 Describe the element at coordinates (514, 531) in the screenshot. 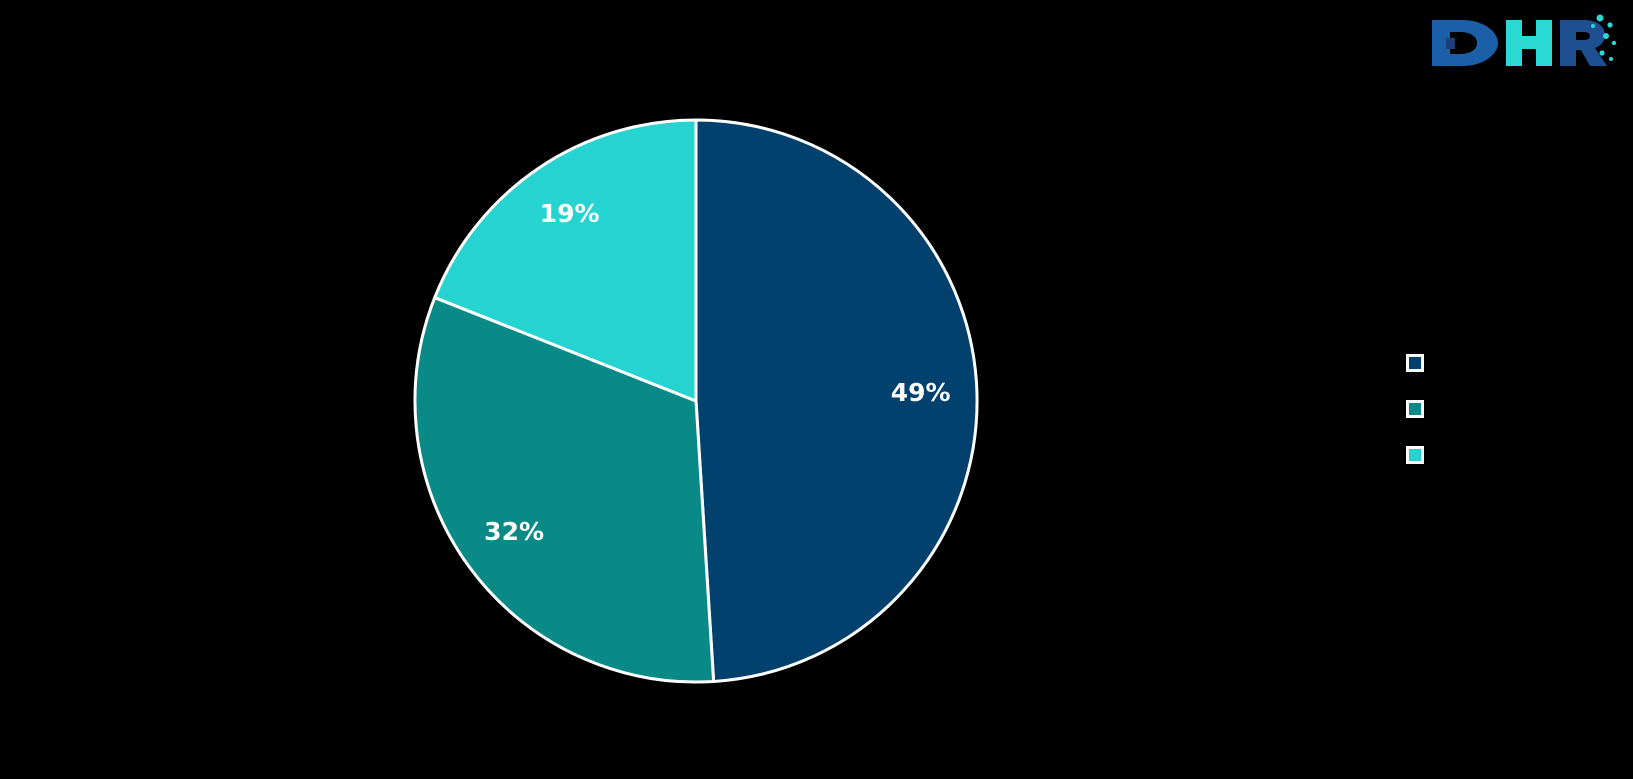

I see `pie-slice-label-2: 32%` at that location.